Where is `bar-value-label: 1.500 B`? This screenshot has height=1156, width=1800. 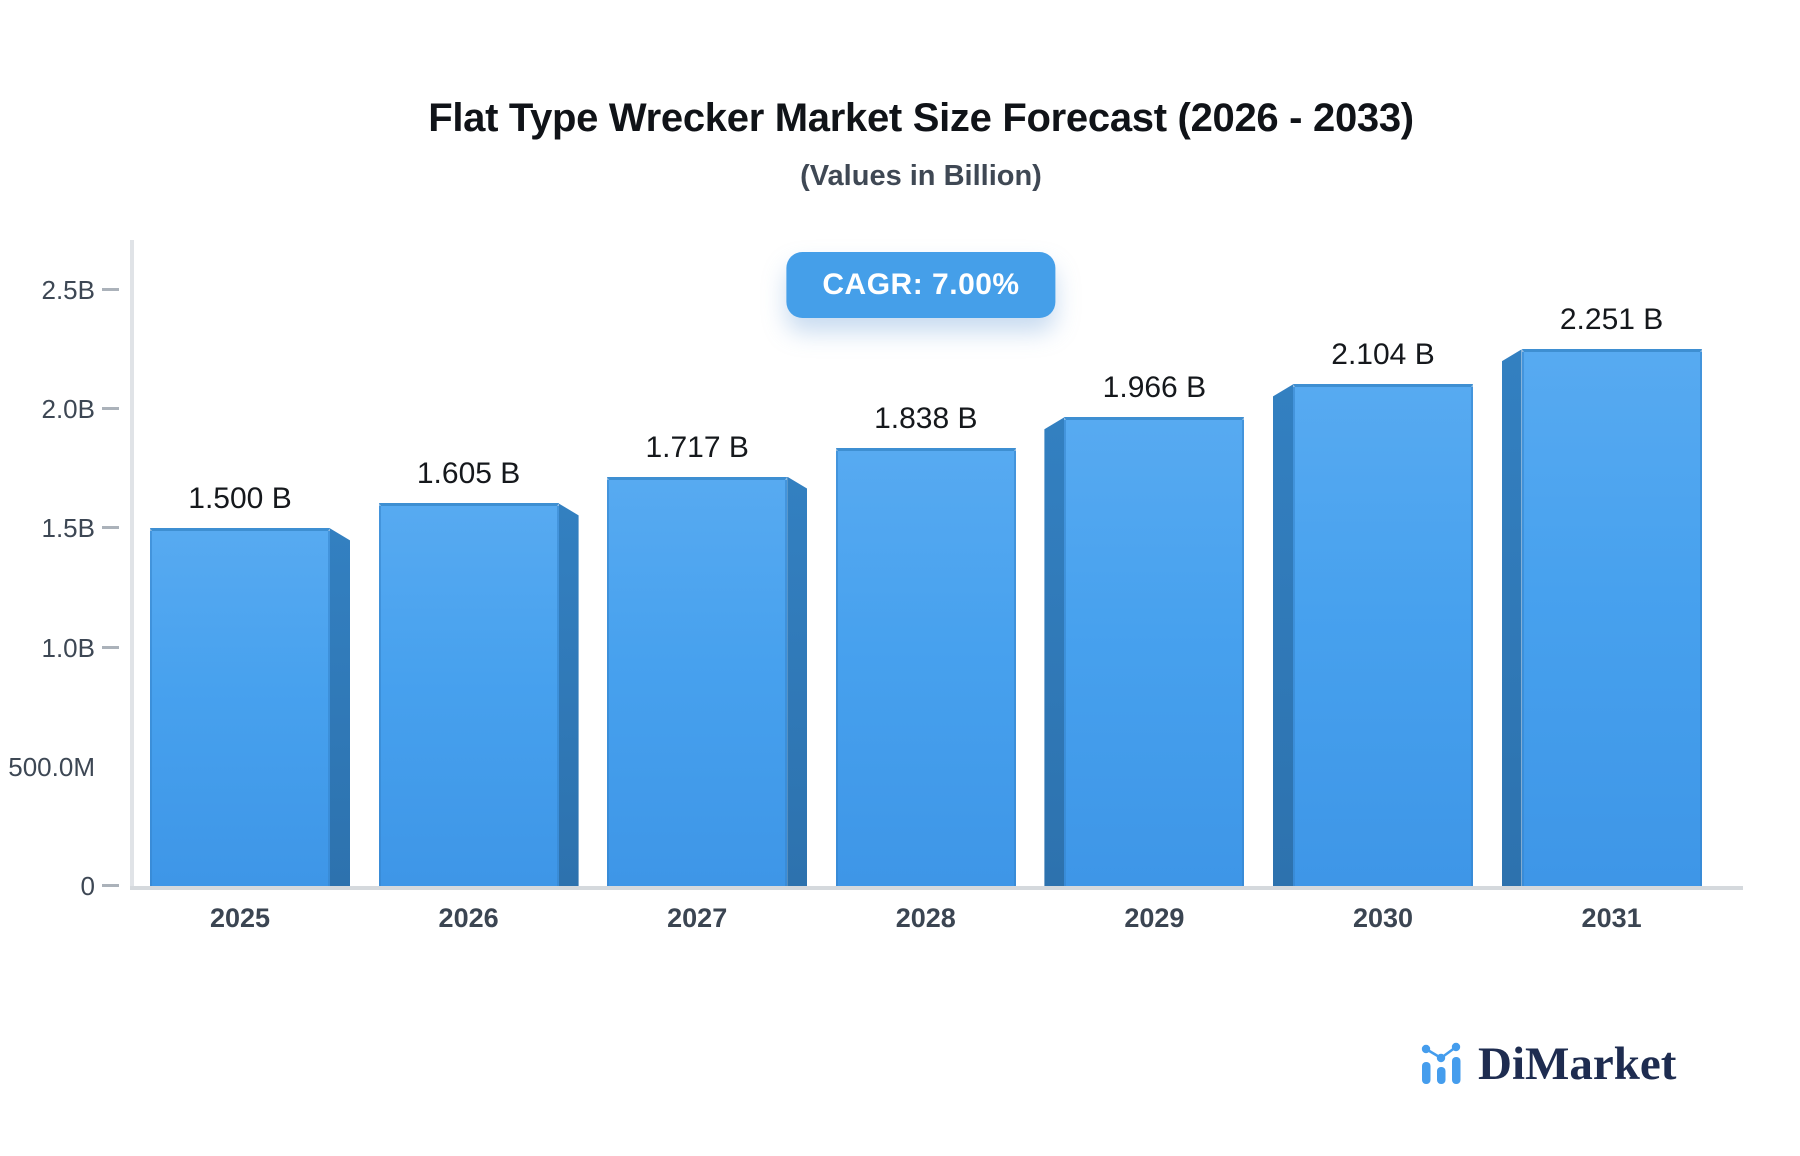
bar-value-label: 1.500 B is located at coordinates (240, 499).